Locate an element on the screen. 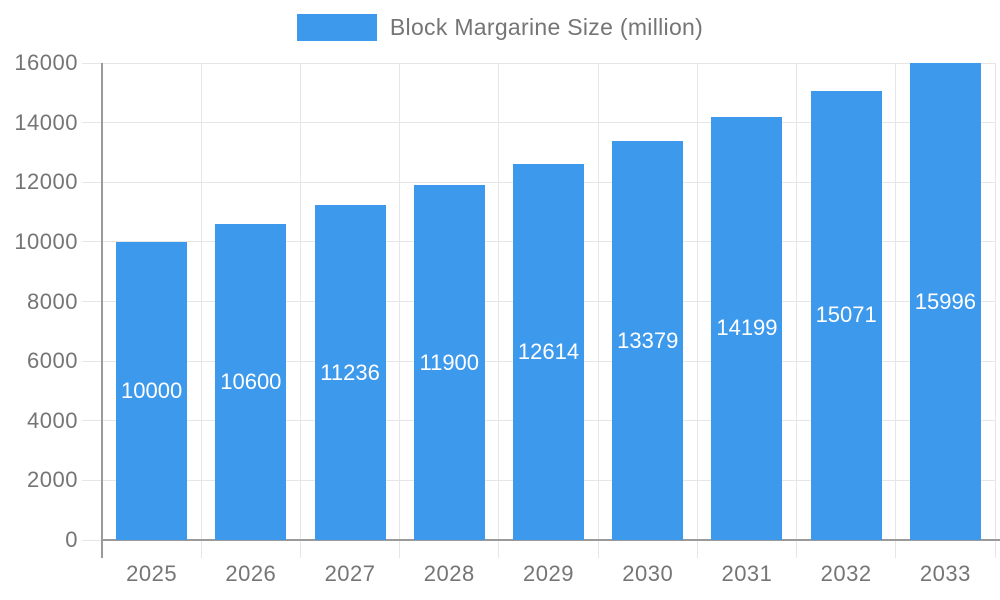 The image size is (1000, 600). bar-value-label: 11236 is located at coordinates (350, 372).